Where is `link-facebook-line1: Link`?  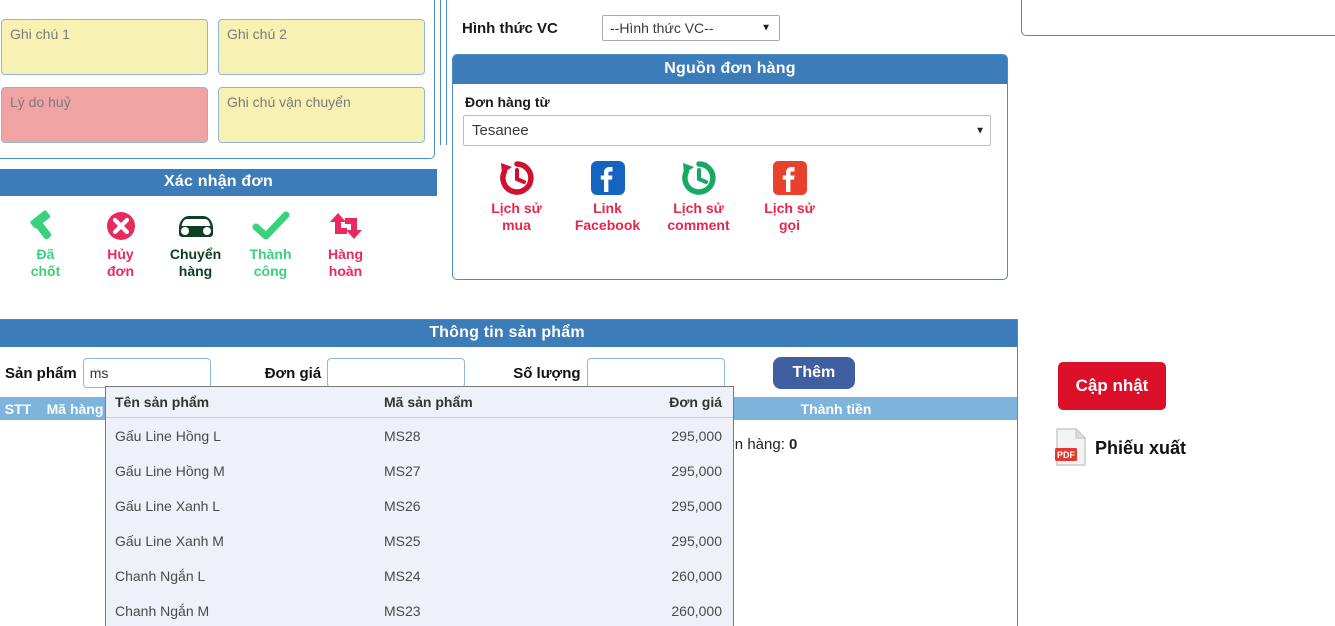 link-facebook-line1: Link is located at coordinates (607, 208).